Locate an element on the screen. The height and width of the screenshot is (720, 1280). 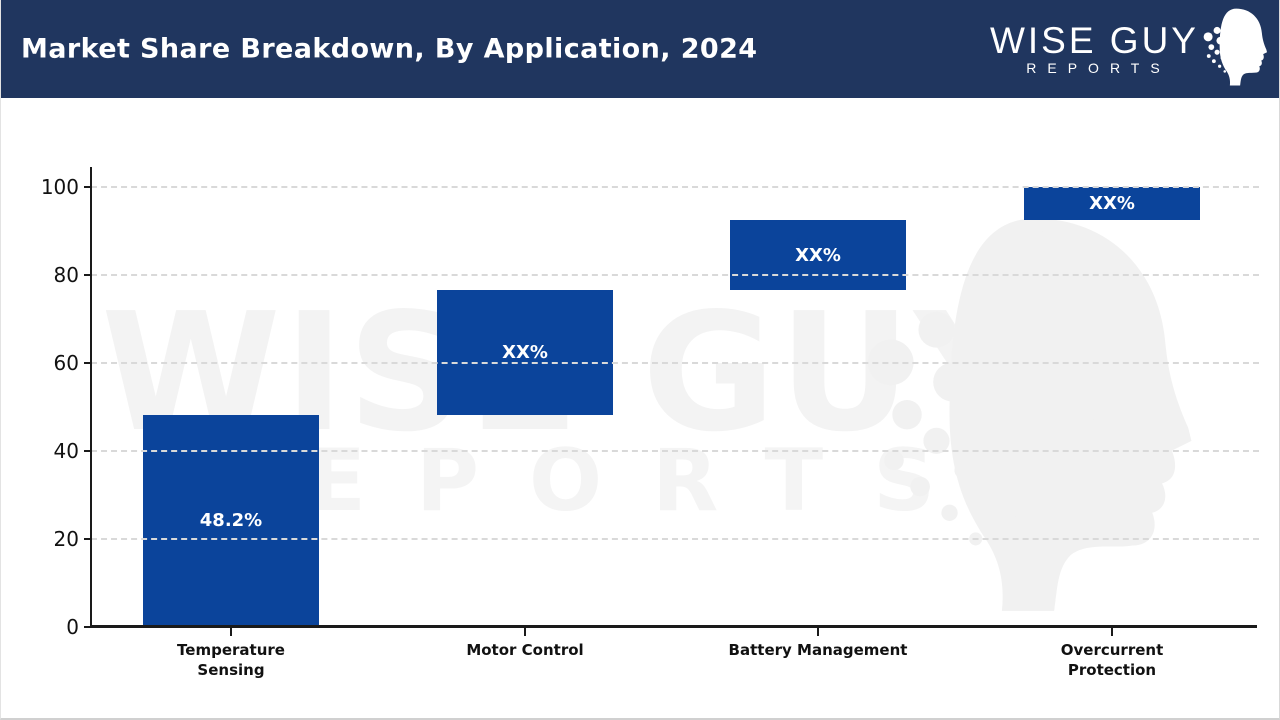
y-axis-tick-label: 100 is located at coordinates (59, 187).